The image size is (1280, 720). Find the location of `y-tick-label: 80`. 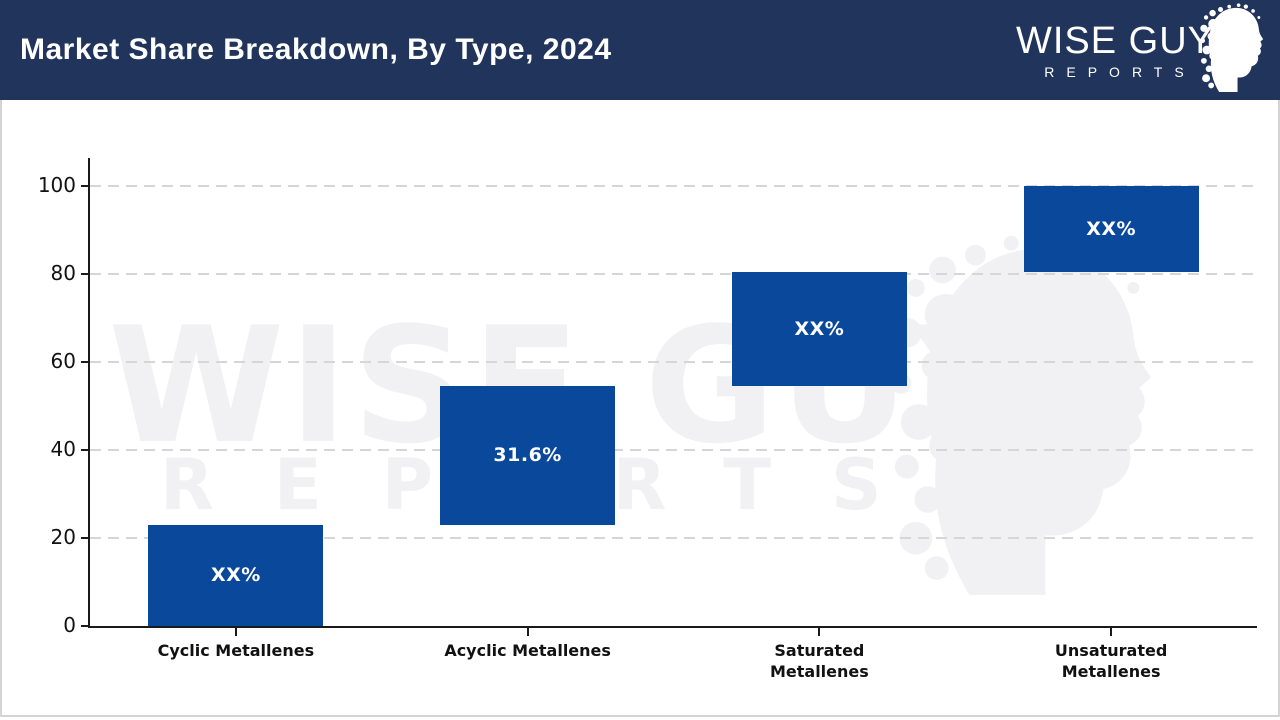

y-tick-label: 80 is located at coordinates (63, 273).